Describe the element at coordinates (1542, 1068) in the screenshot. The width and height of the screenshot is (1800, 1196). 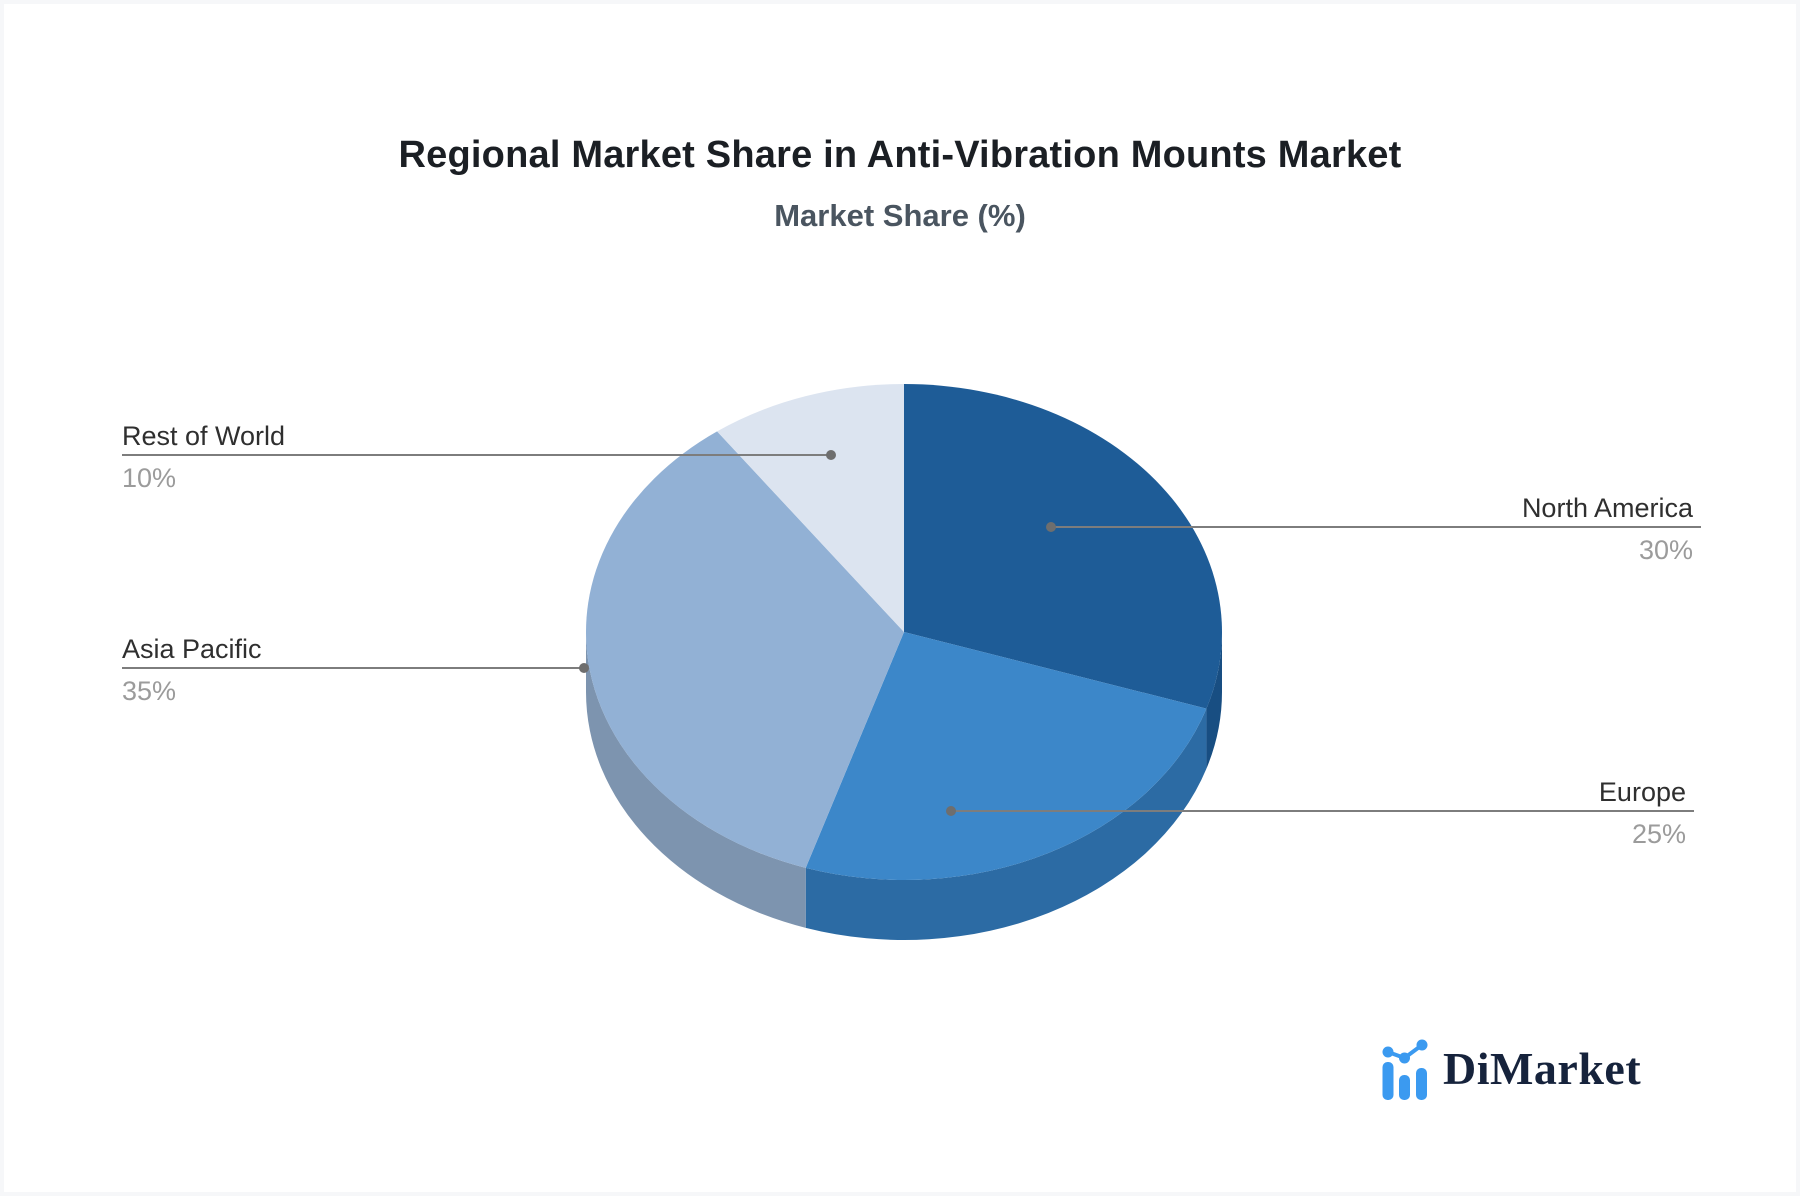
I see `brand-logo-text: DiMarket` at that location.